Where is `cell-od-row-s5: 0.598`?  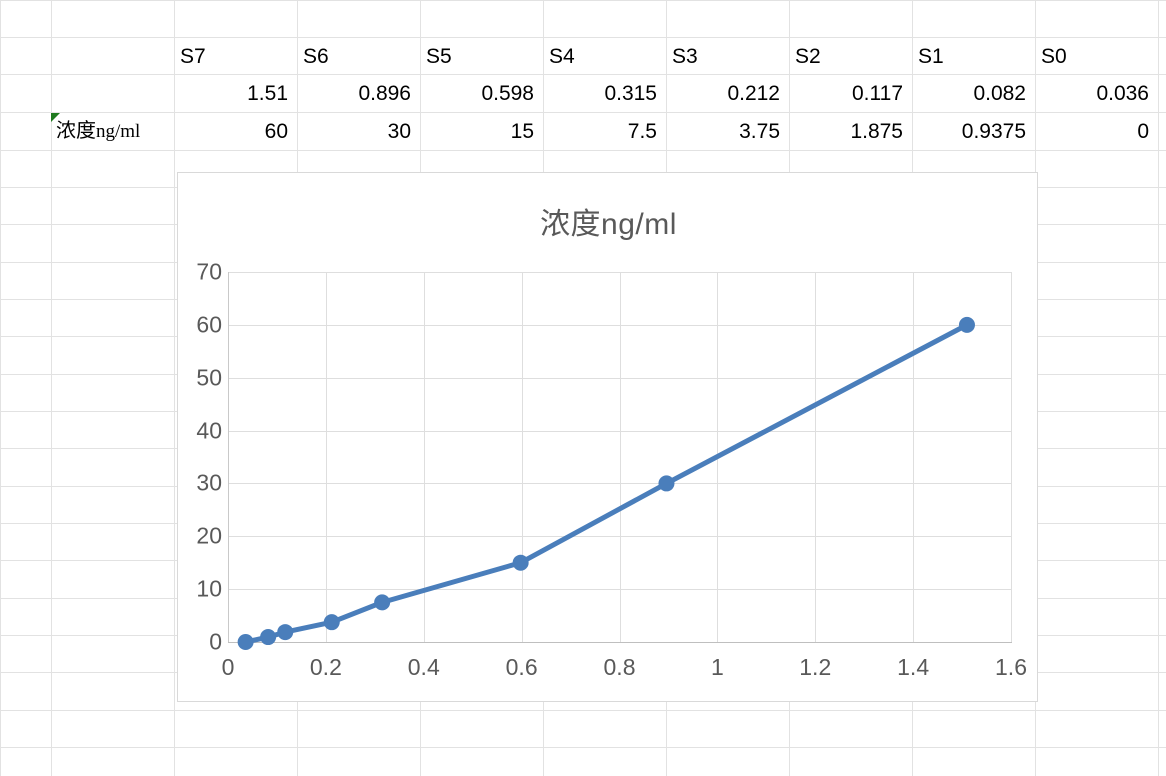
cell-od-row-s5: 0.598 is located at coordinates (507, 93).